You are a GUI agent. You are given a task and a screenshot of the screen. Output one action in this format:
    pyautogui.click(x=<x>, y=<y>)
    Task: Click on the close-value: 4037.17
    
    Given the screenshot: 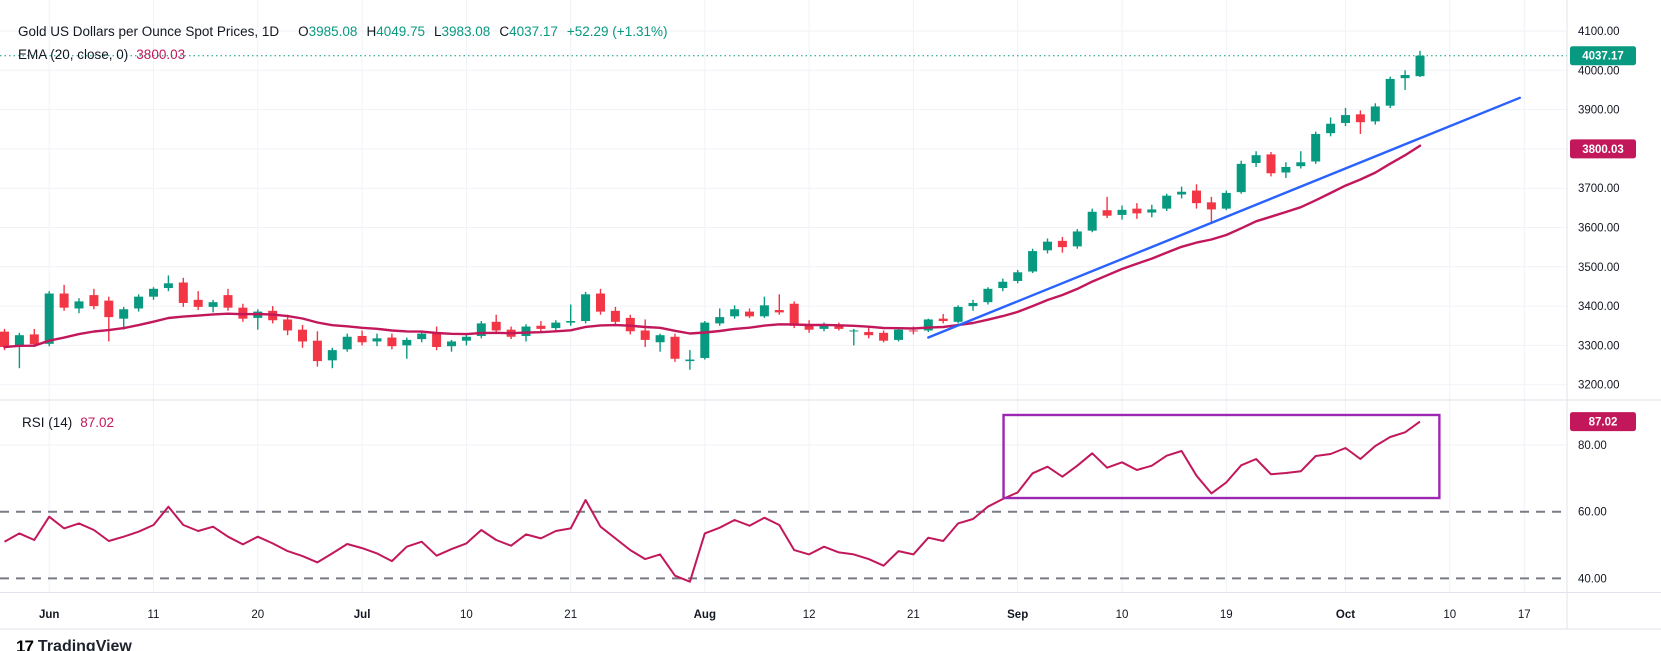 What is the action you would take?
    pyautogui.click(x=533, y=31)
    